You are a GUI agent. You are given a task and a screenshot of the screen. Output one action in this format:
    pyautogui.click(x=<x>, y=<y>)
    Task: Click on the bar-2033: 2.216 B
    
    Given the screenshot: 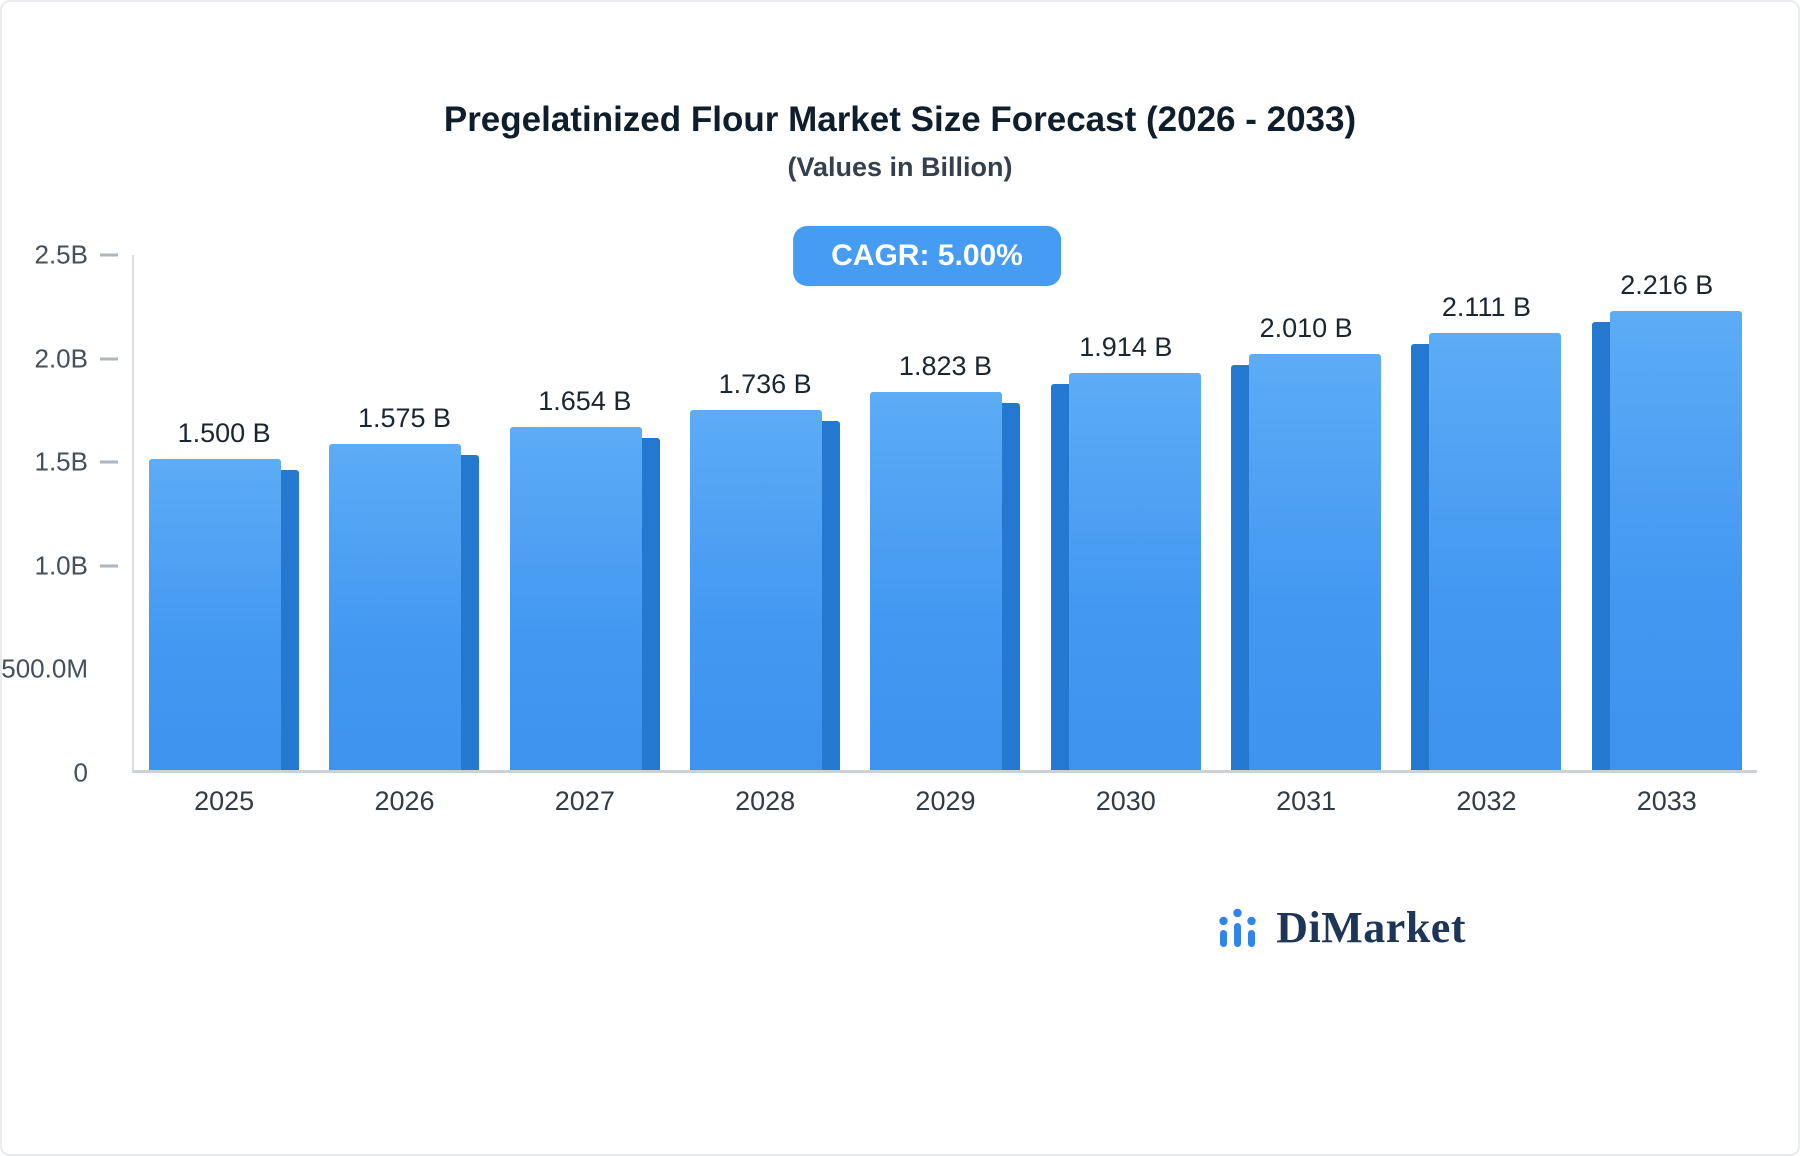 What is the action you would take?
    pyautogui.click(x=1666, y=520)
    